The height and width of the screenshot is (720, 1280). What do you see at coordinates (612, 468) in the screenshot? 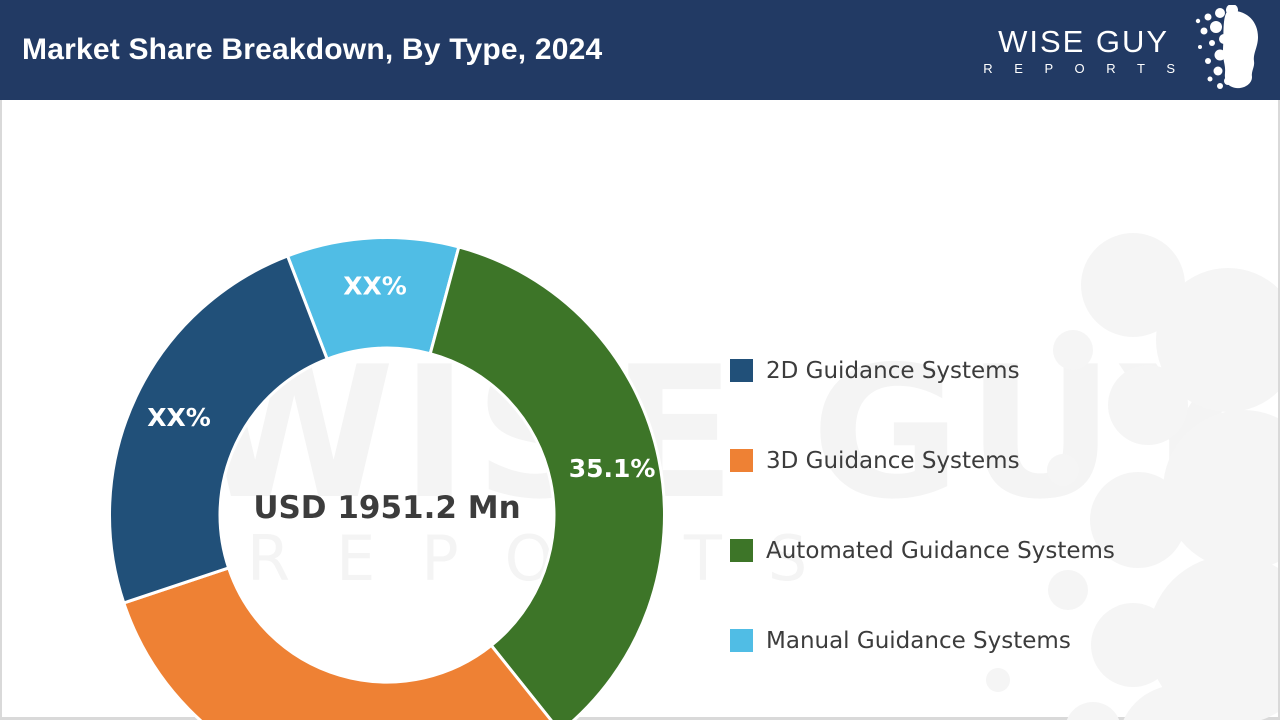
I see `slice-label-1: 35.1%` at bounding box center [612, 468].